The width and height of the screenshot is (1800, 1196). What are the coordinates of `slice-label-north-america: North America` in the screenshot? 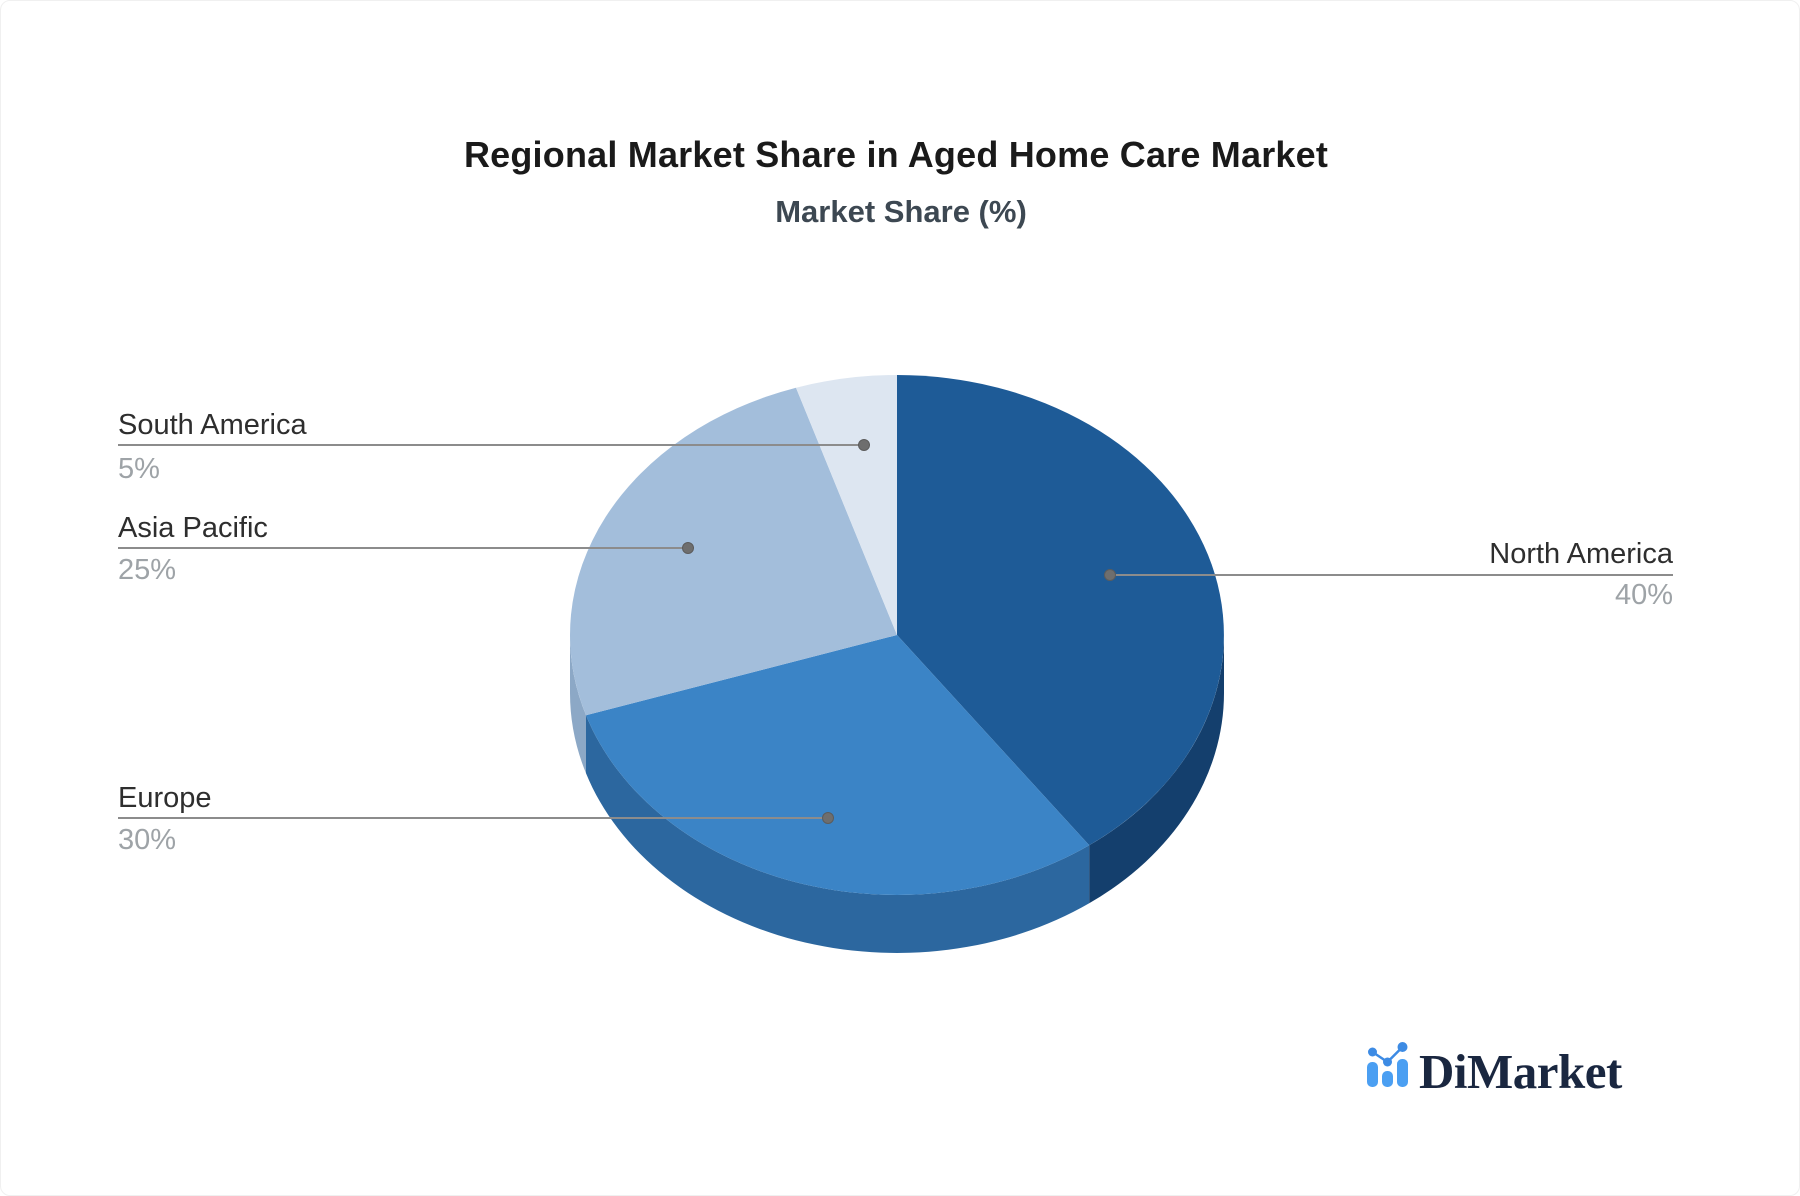 It's located at (1581, 554).